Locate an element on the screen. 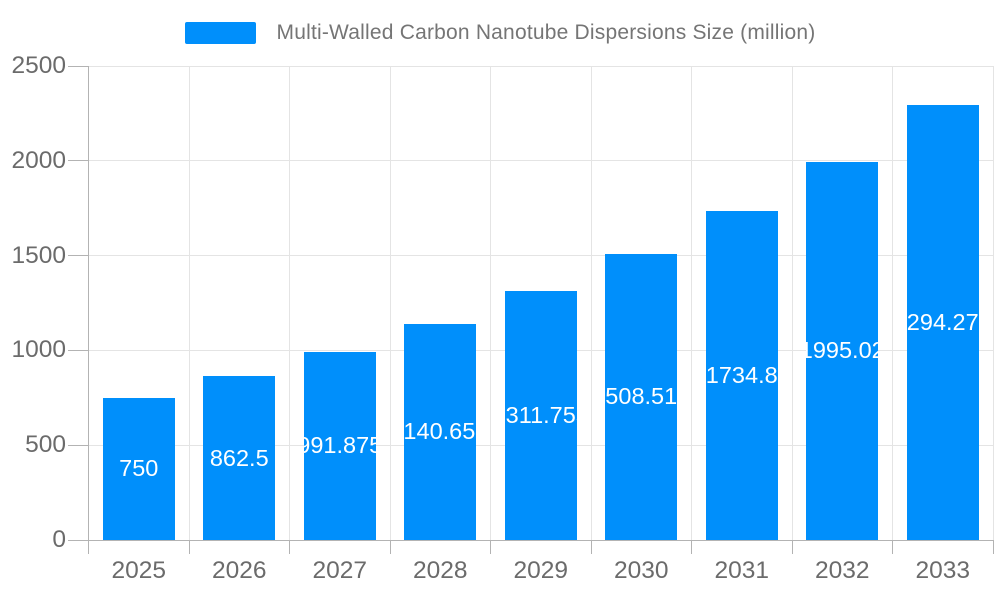 Image resolution: width=1000 pixels, height=600 pixels. y-tick-label: 1000 is located at coordinates (38, 350).